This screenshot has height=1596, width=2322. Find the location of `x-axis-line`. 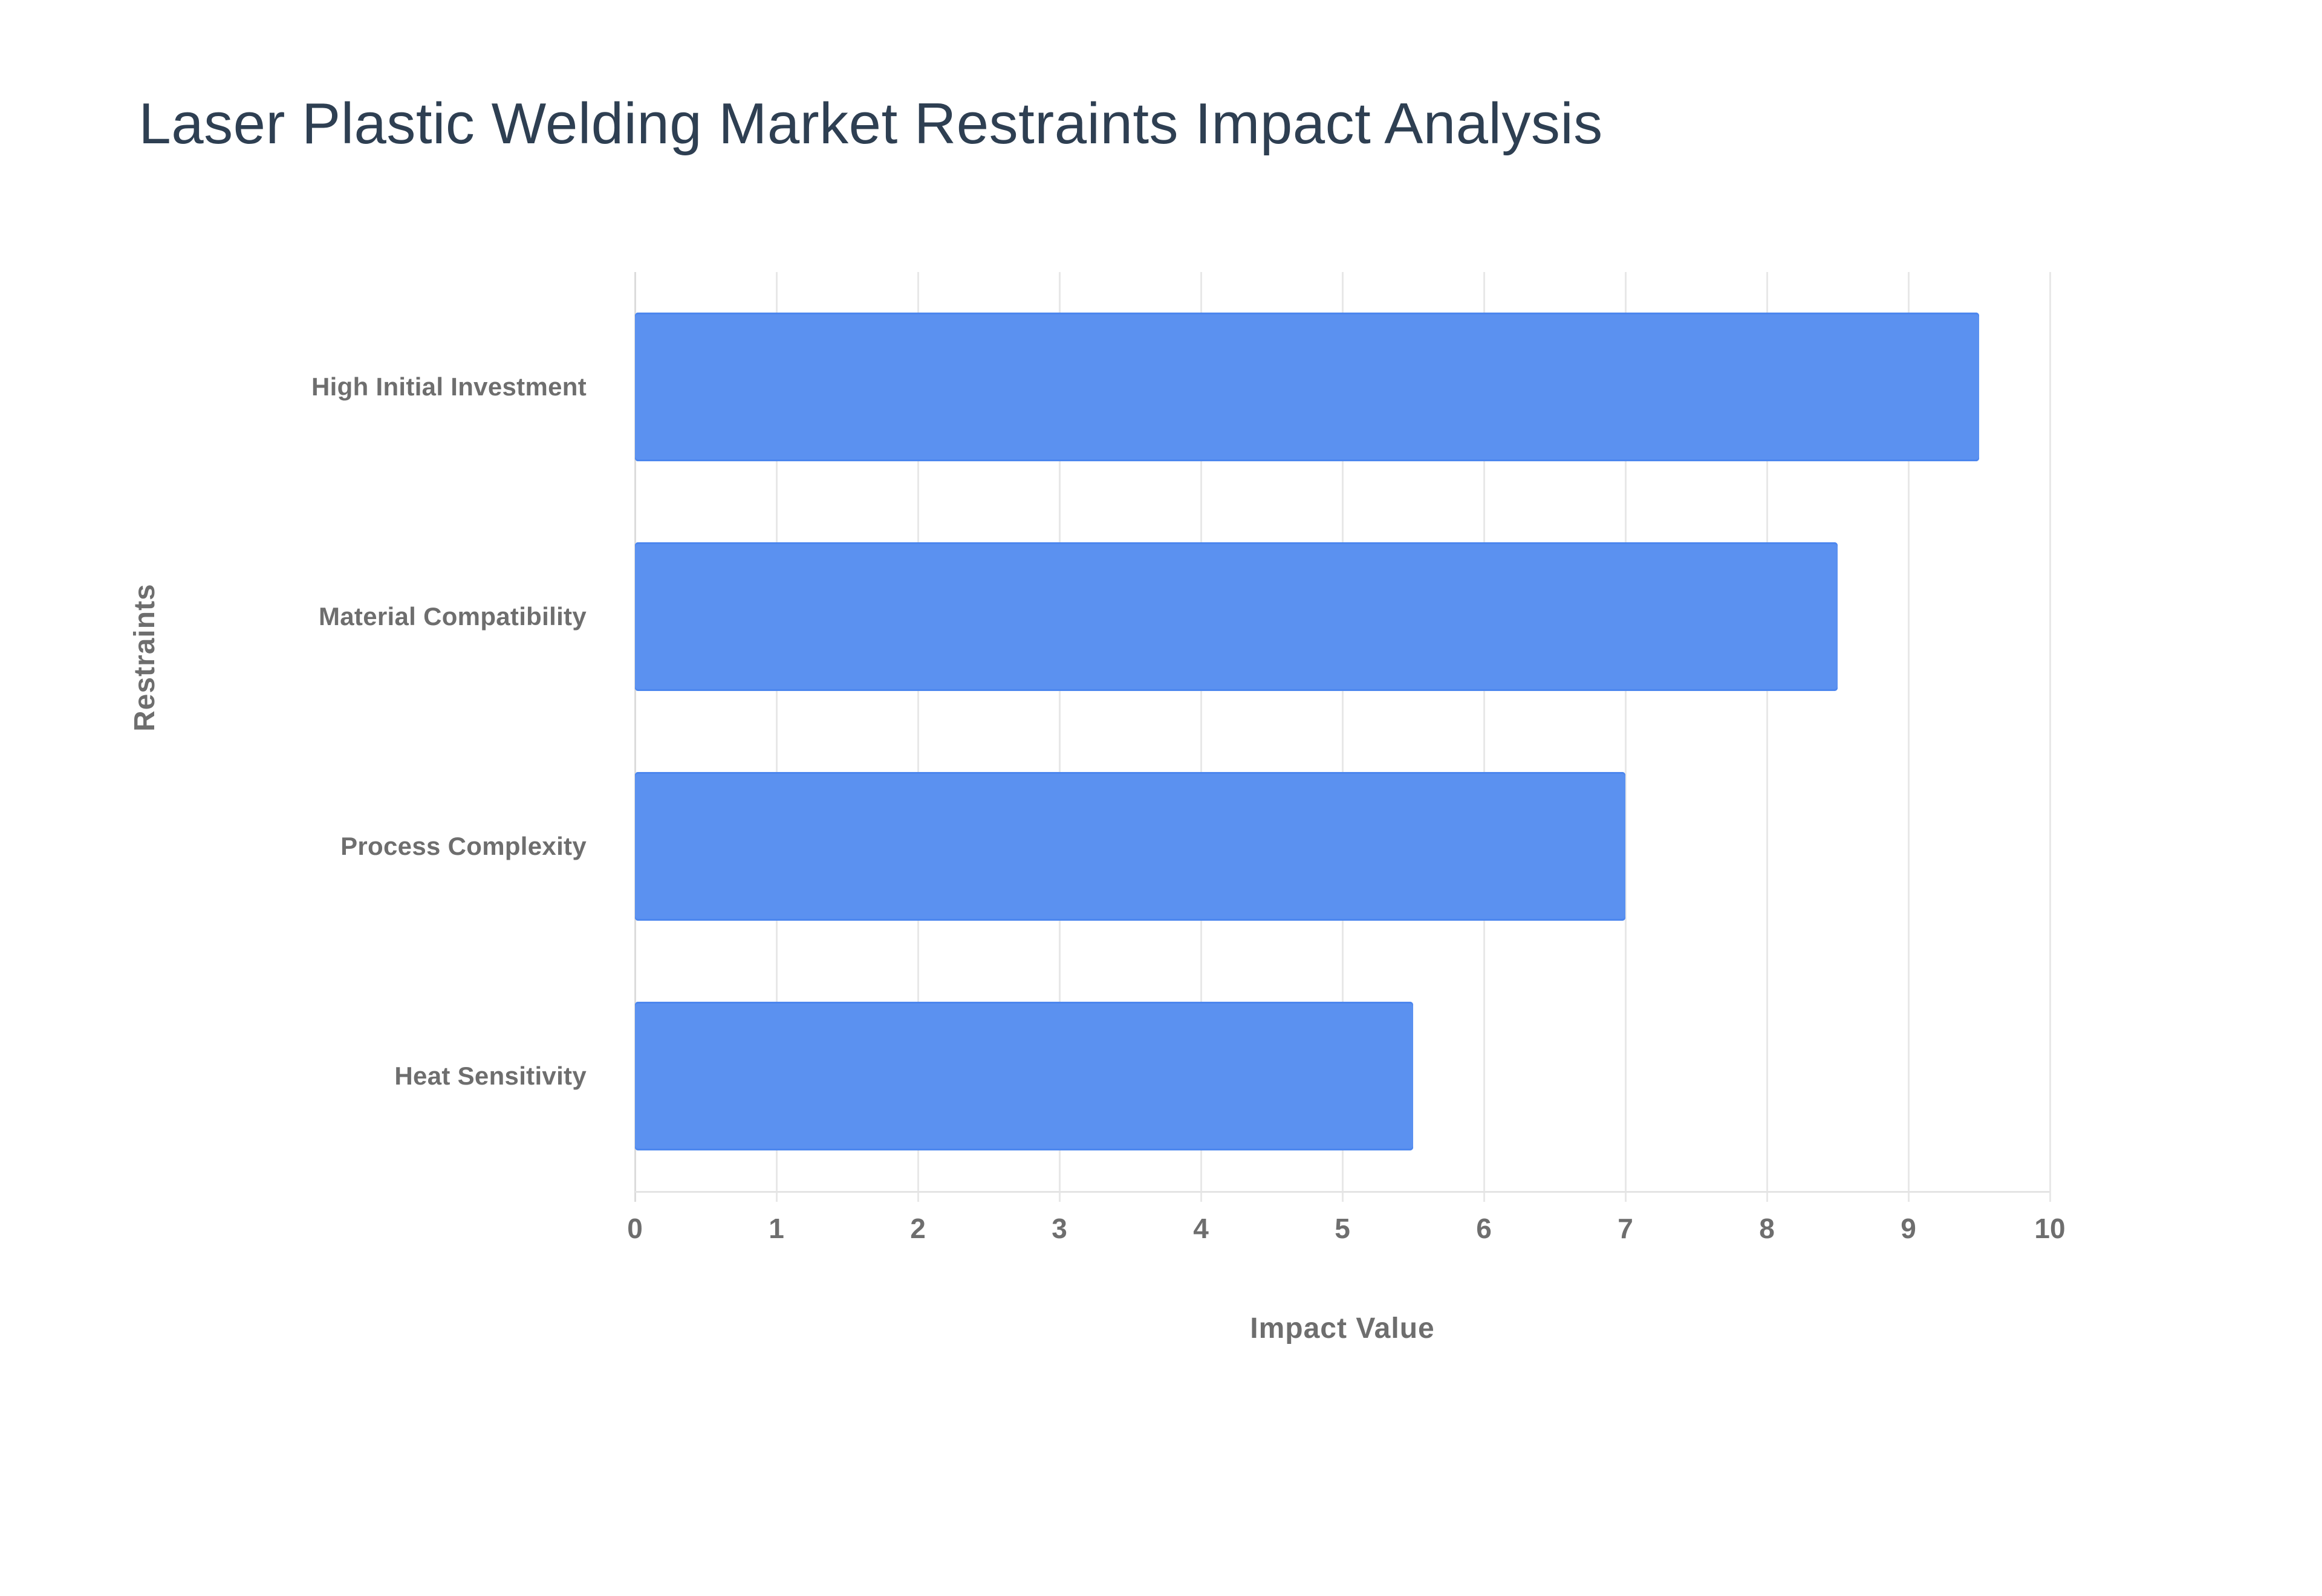

x-axis-line is located at coordinates (1342, 1192).